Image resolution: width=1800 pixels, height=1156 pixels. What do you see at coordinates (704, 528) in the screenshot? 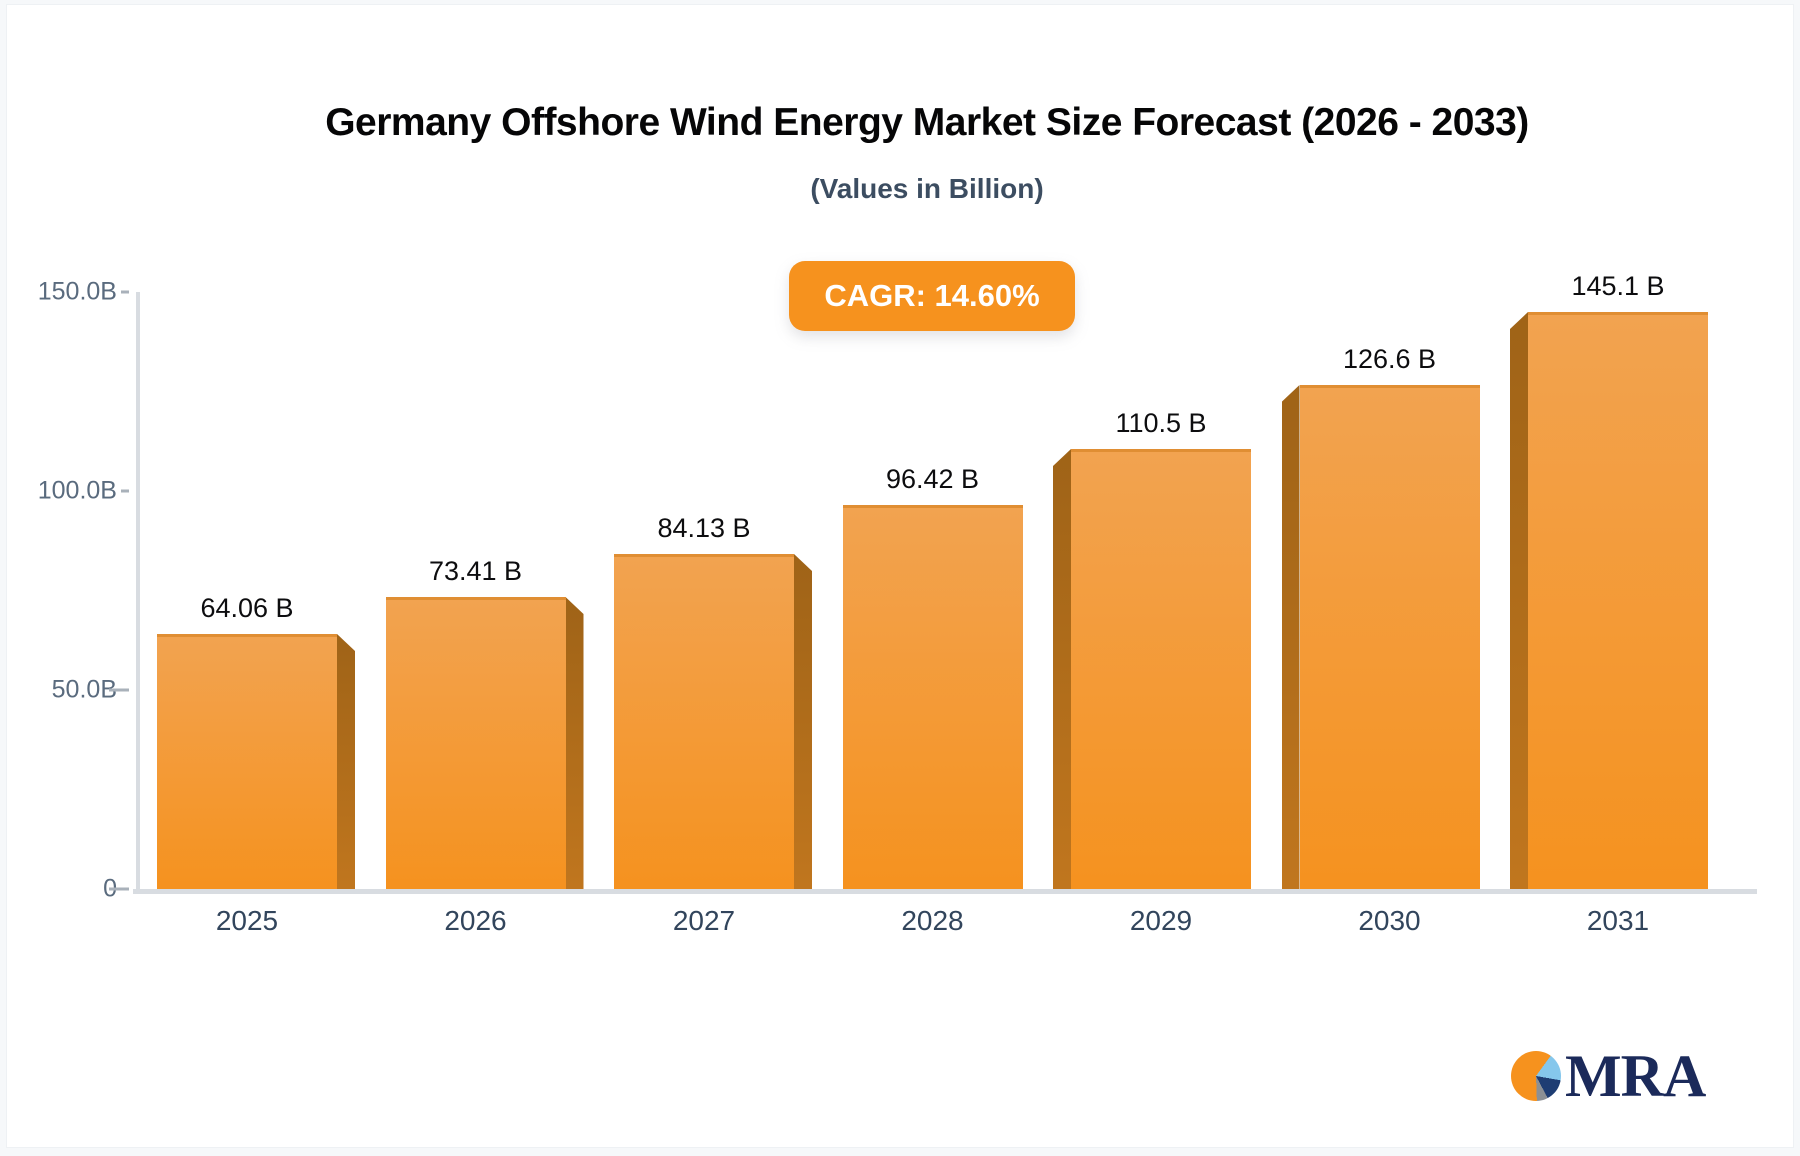
I see `bar-value-label: 84.13 B` at bounding box center [704, 528].